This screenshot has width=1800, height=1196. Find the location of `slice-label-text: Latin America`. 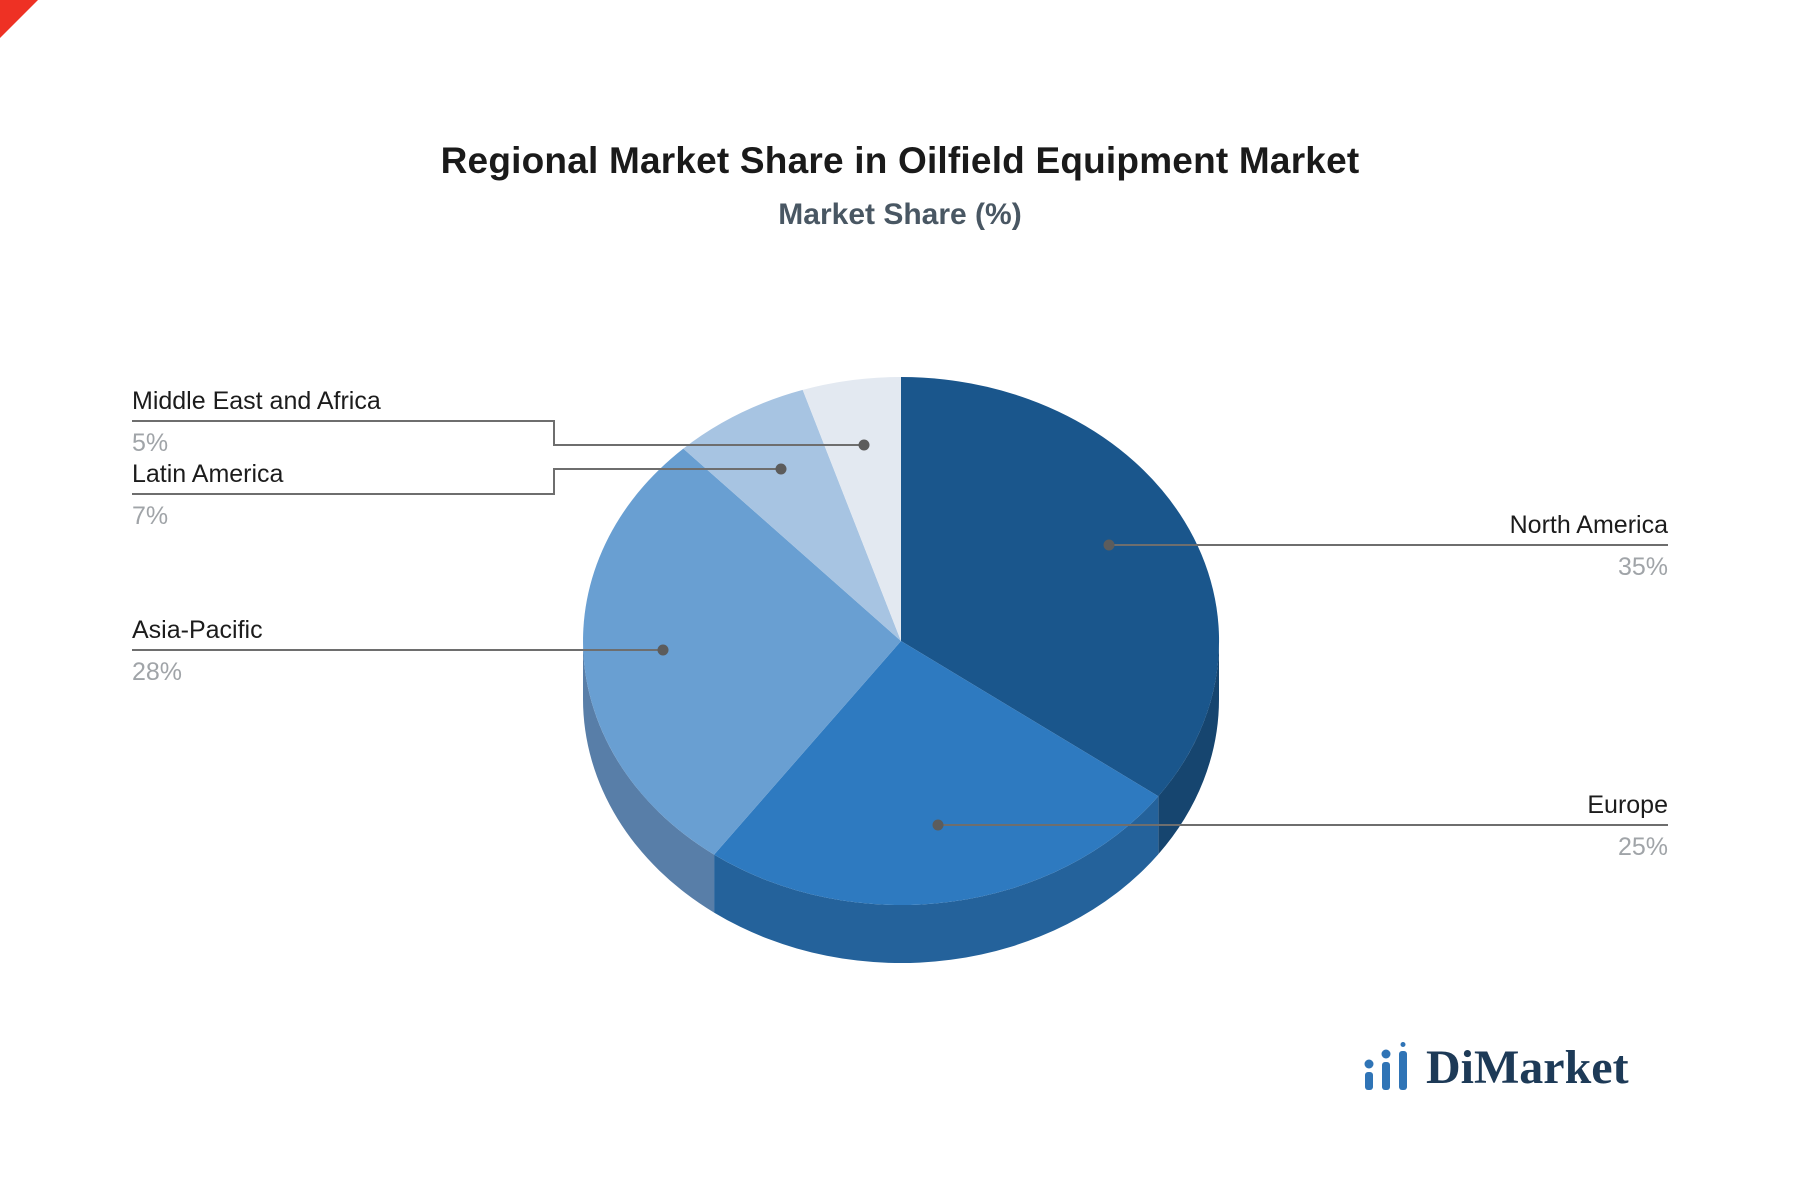

slice-label-text: Latin America is located at coordinates (208, 474).